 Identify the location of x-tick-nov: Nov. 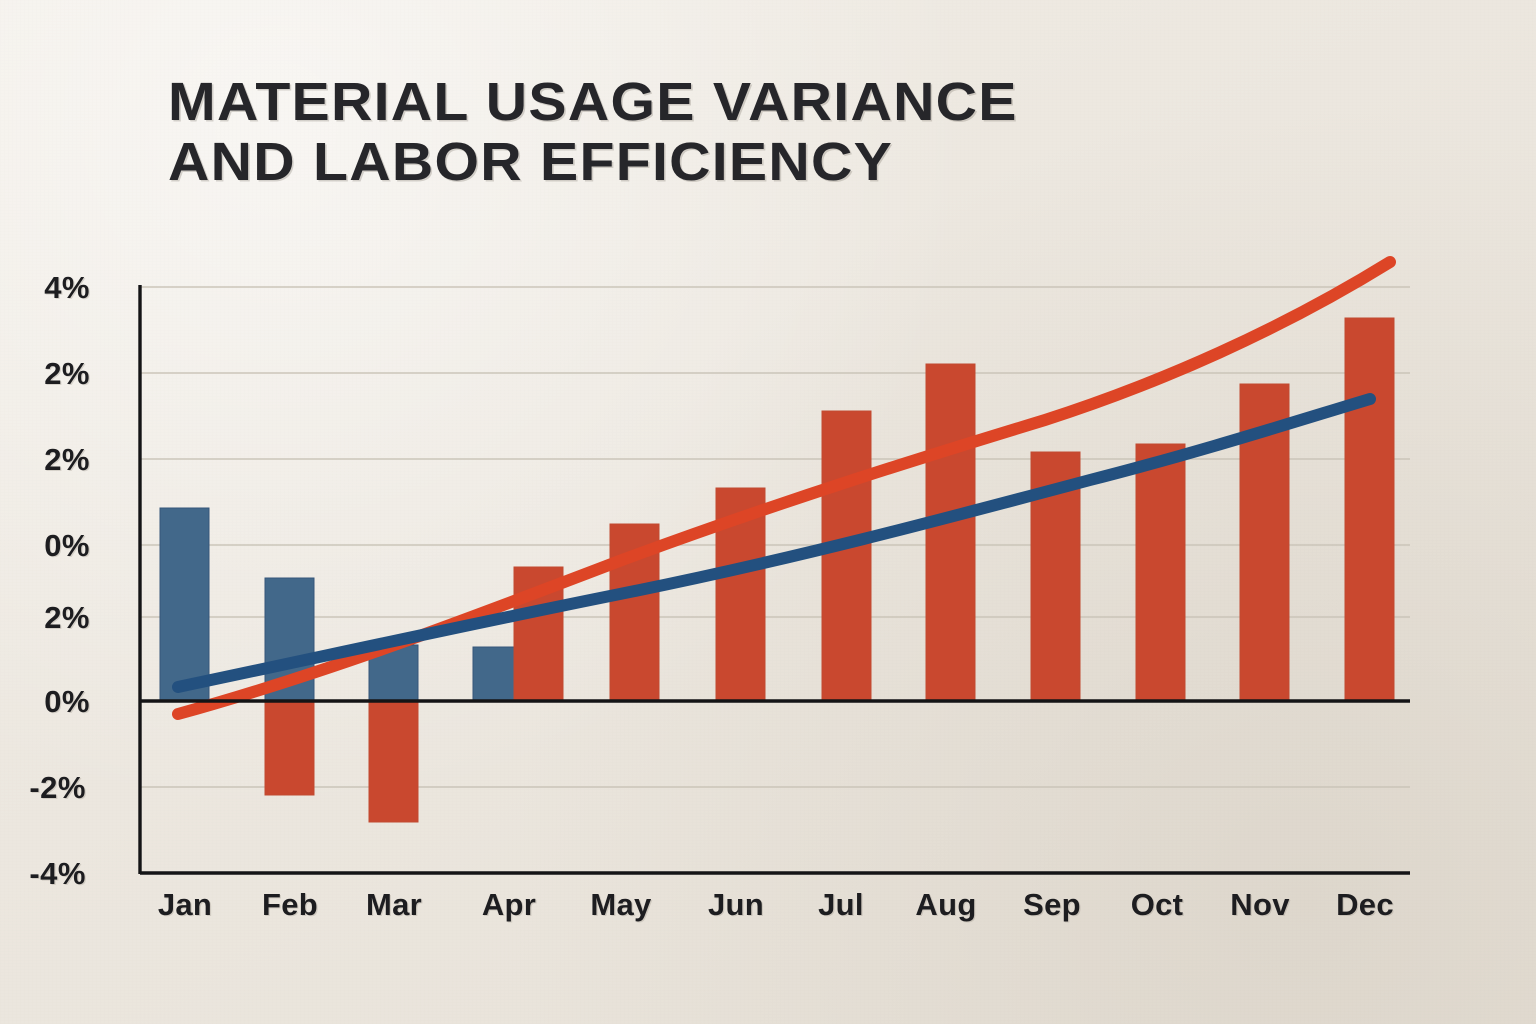
(1260, 904).